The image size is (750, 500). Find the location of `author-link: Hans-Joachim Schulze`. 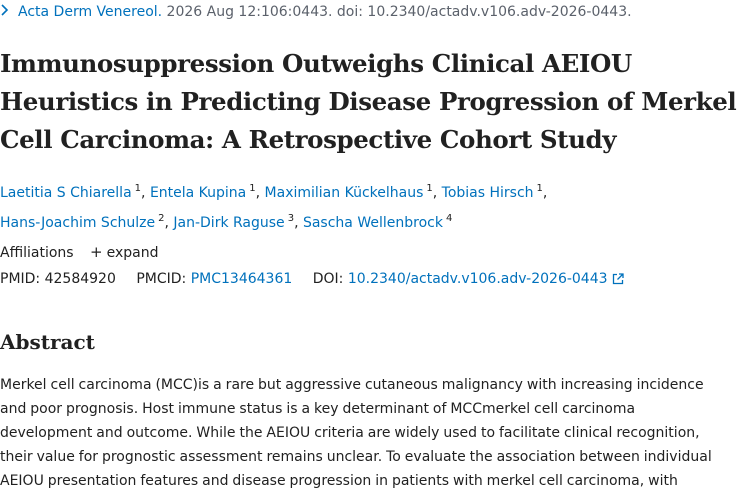

author-link: Hans-Joachim Schulze is located at coordinates (78, 223).